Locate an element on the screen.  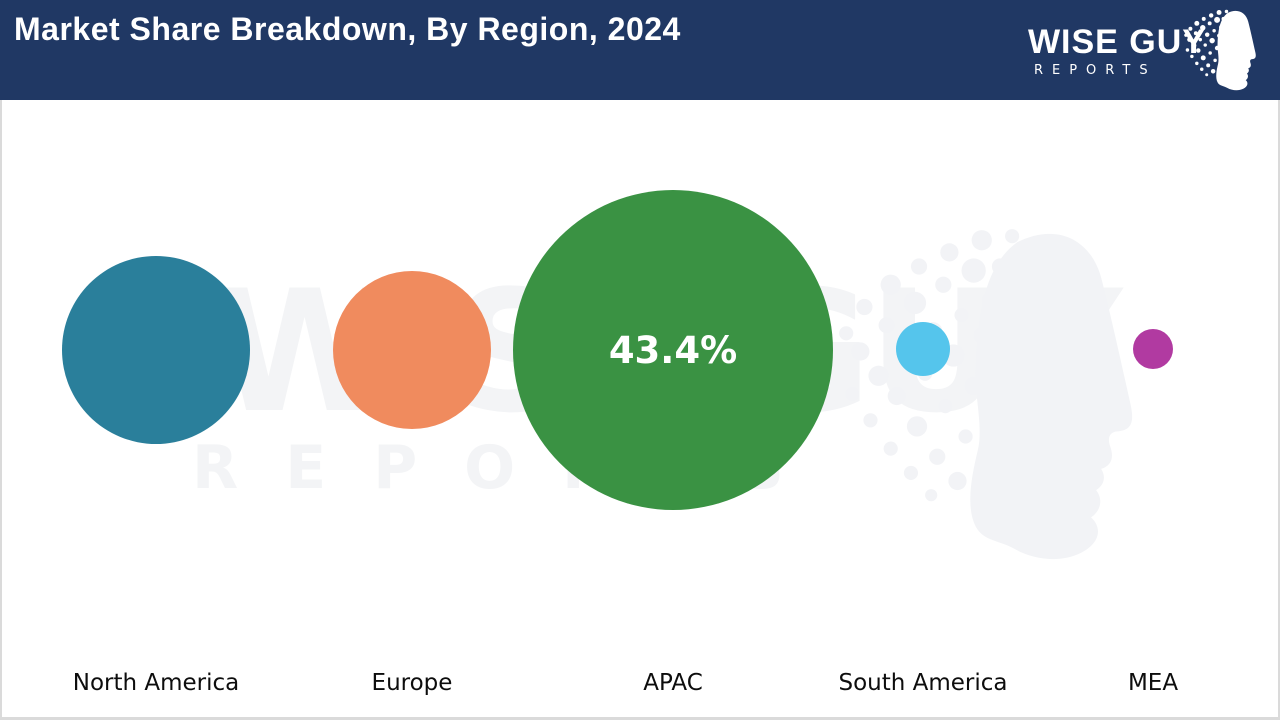
logo-wordmark-line1: WISE GUY is located at coordinates (1116, 41).